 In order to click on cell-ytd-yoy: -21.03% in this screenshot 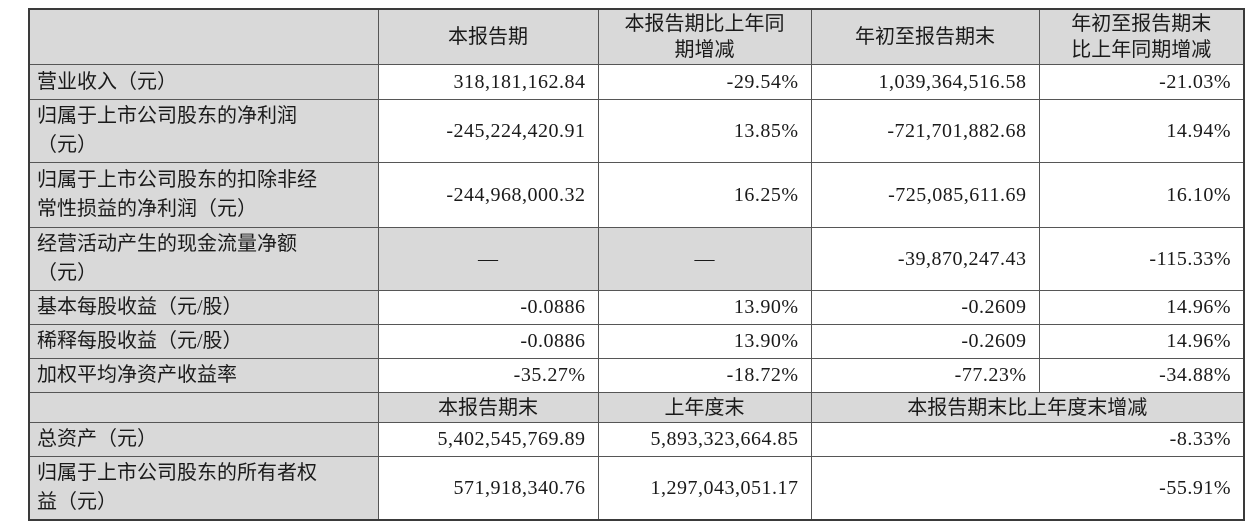, I will do `click(1141, 82)`.